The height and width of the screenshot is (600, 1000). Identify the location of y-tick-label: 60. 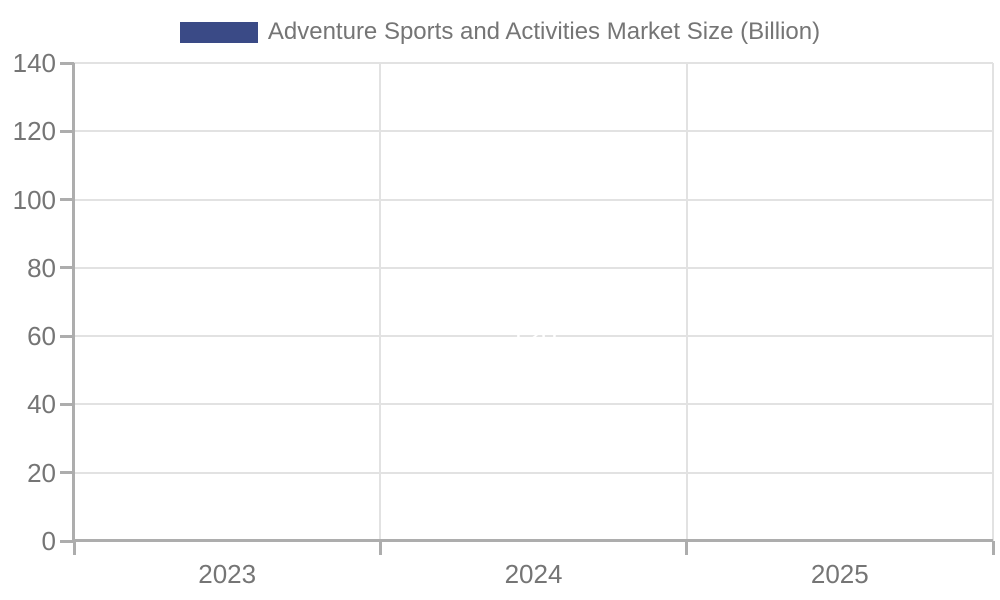
(41, 336).